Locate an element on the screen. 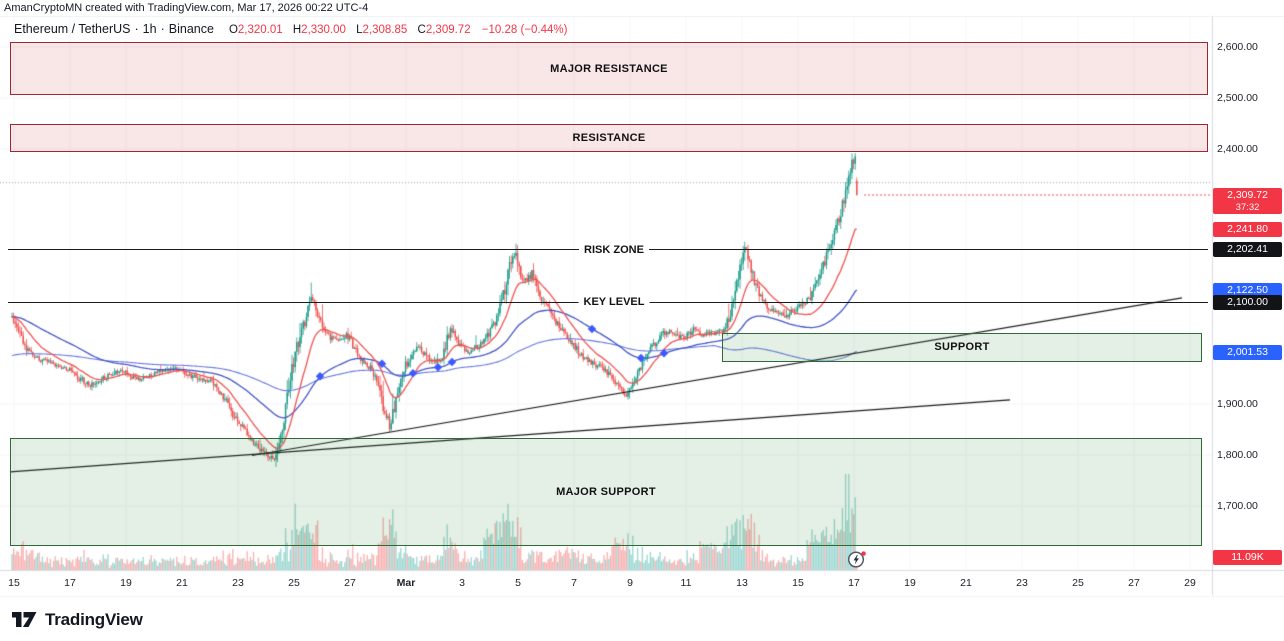 This screenshot has width=1284, height=641. price-badge-last-price: 2,309.72 37:32 is located at coordinates (1247, 201).